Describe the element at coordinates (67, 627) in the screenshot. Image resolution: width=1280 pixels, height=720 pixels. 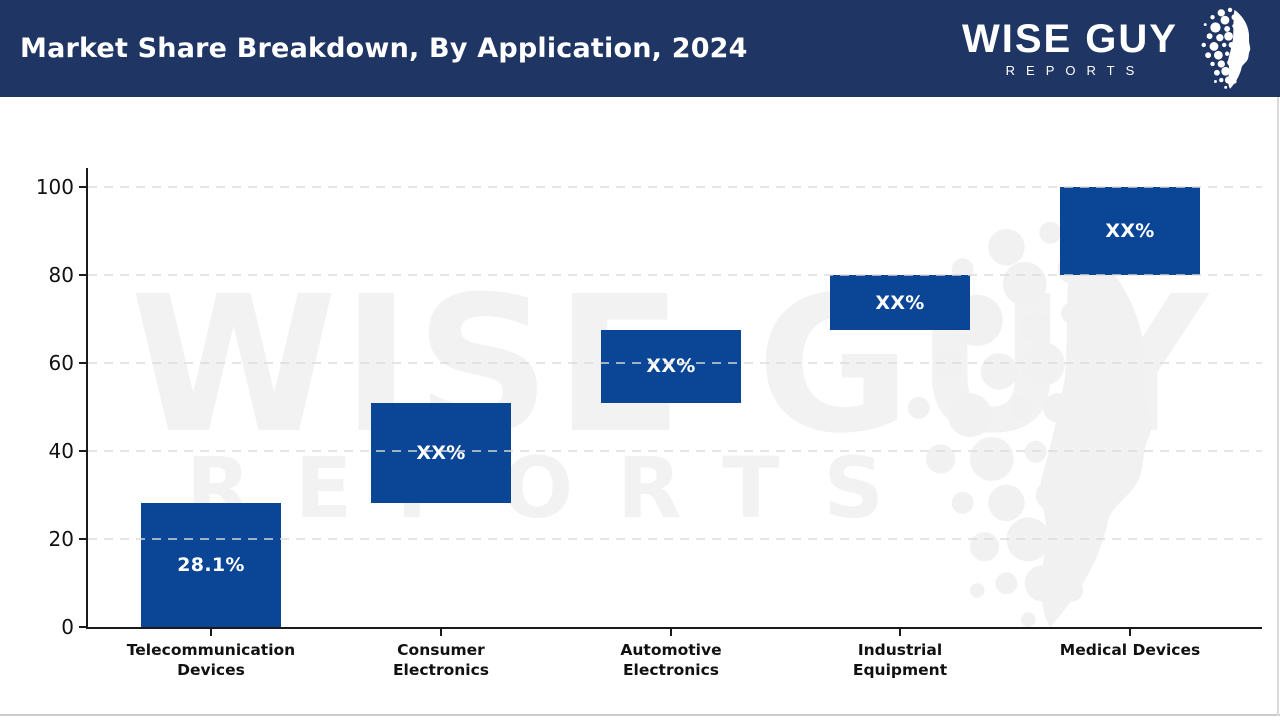
I see `y-tick-label-0: 0` at that location.